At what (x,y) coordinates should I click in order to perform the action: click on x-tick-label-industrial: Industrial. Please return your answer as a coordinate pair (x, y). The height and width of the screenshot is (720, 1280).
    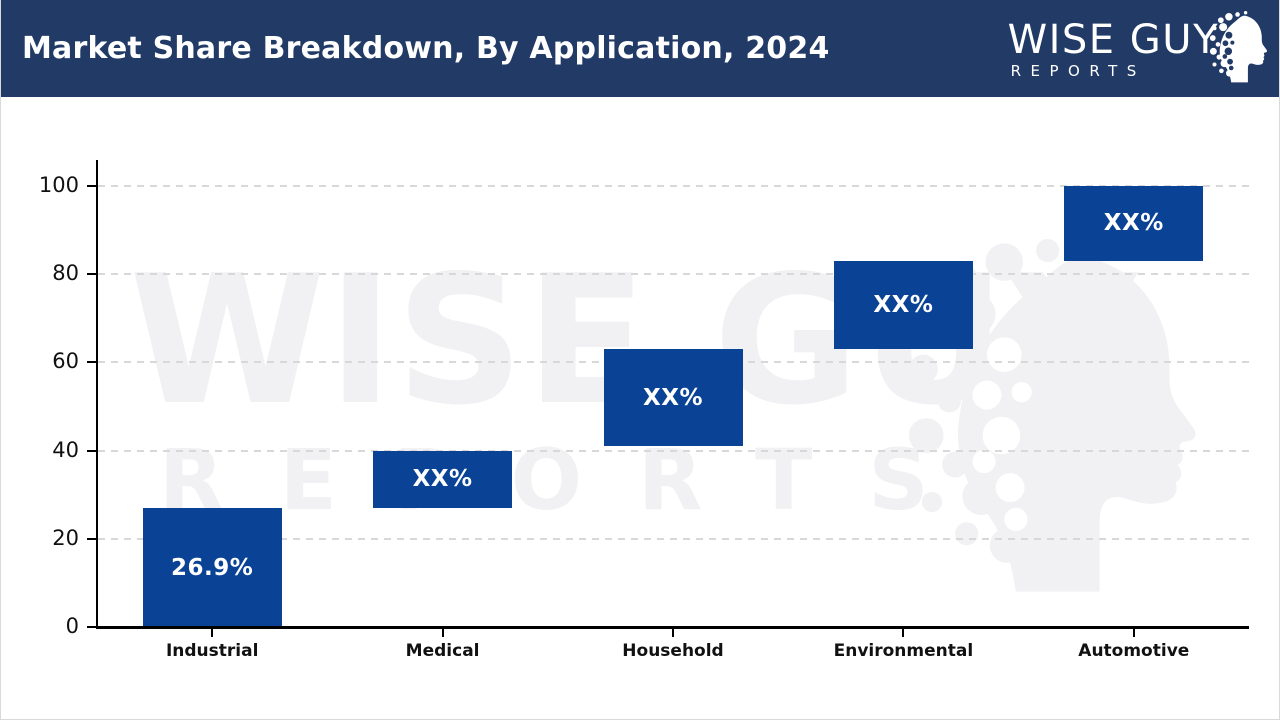
    Looking at the image, I should click on (212, 651).